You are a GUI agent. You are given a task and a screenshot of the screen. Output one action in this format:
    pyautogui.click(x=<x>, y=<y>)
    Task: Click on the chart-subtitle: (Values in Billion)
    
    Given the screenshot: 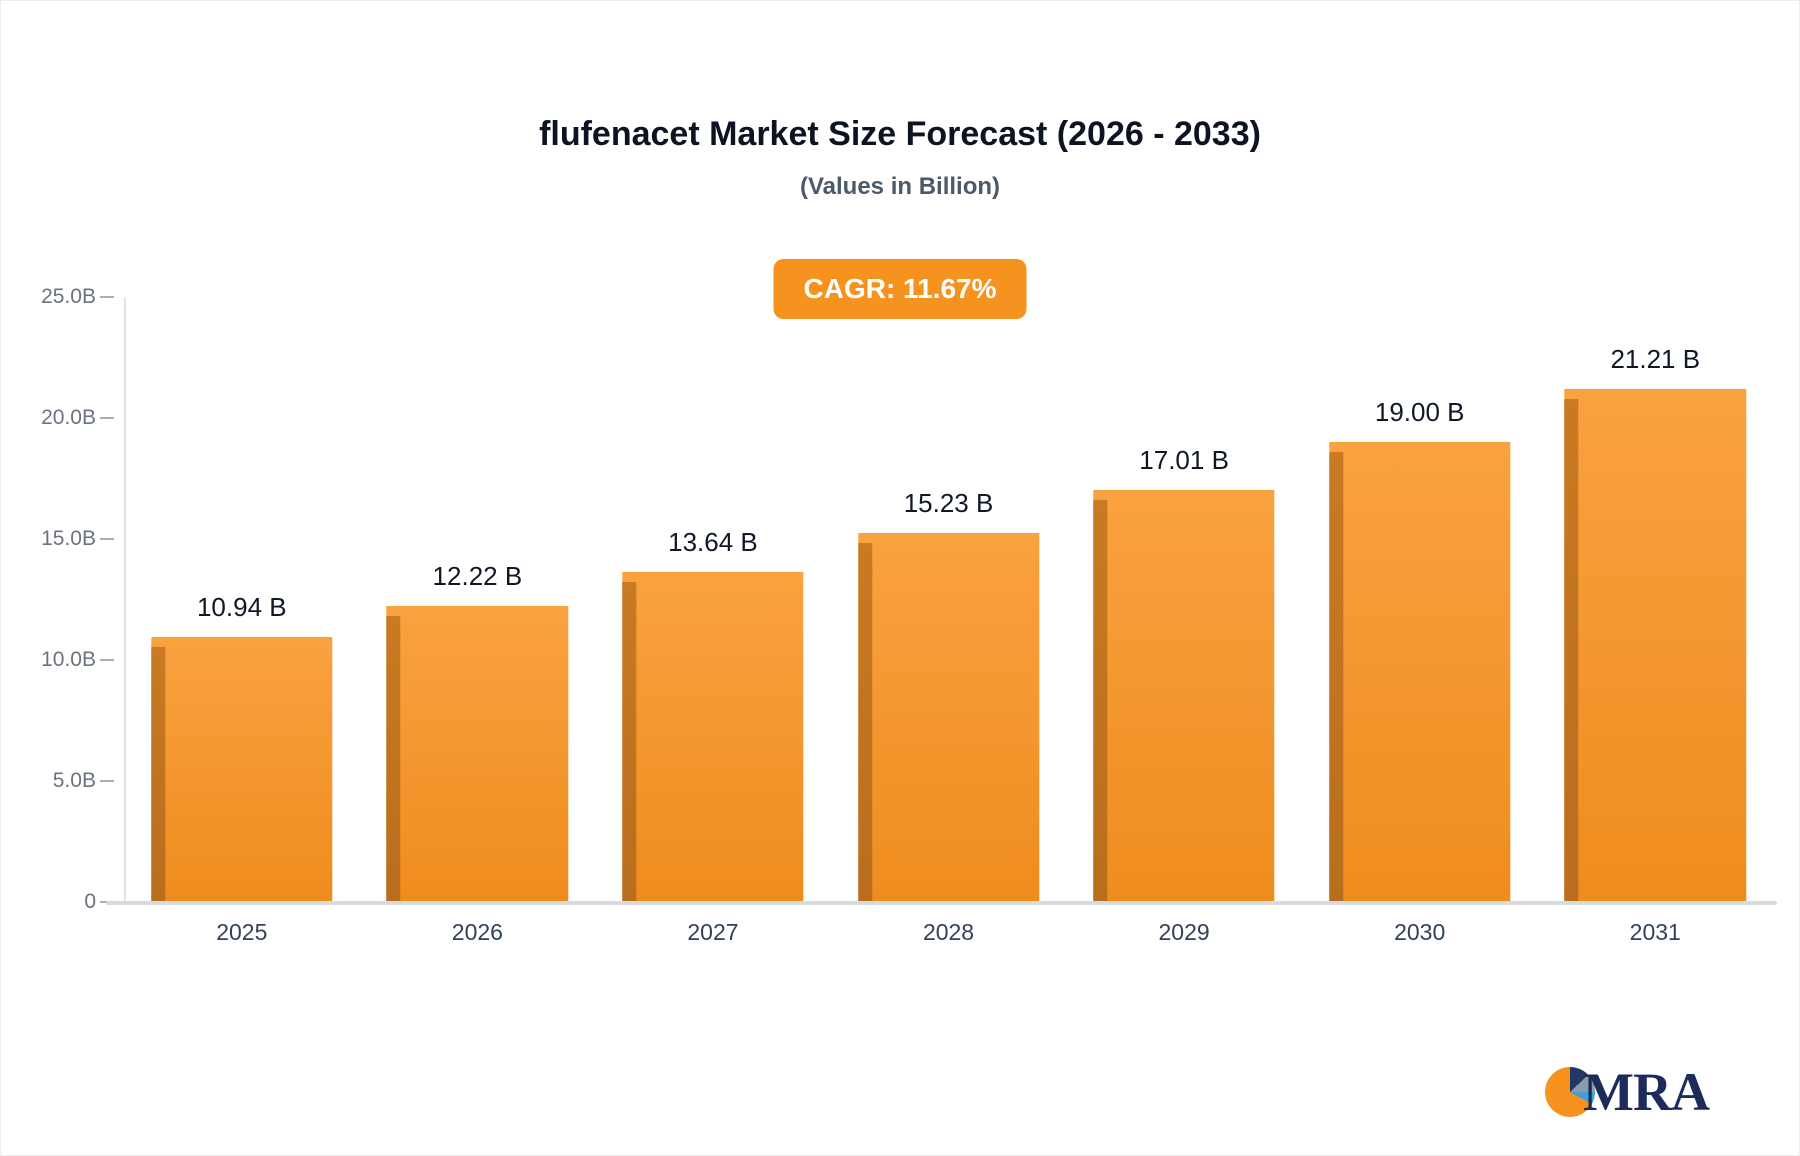 What is the action you would take?
    pyautogui.click(x=900, y=186)
    